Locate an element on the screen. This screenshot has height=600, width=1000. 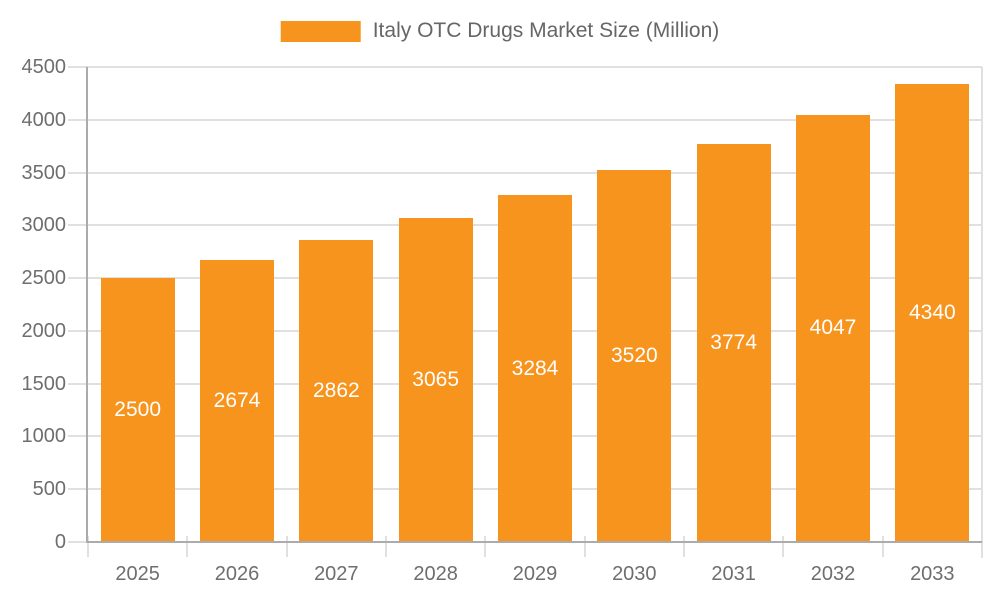
bar-value-label: 3284 is located at coordinates (535, 368).